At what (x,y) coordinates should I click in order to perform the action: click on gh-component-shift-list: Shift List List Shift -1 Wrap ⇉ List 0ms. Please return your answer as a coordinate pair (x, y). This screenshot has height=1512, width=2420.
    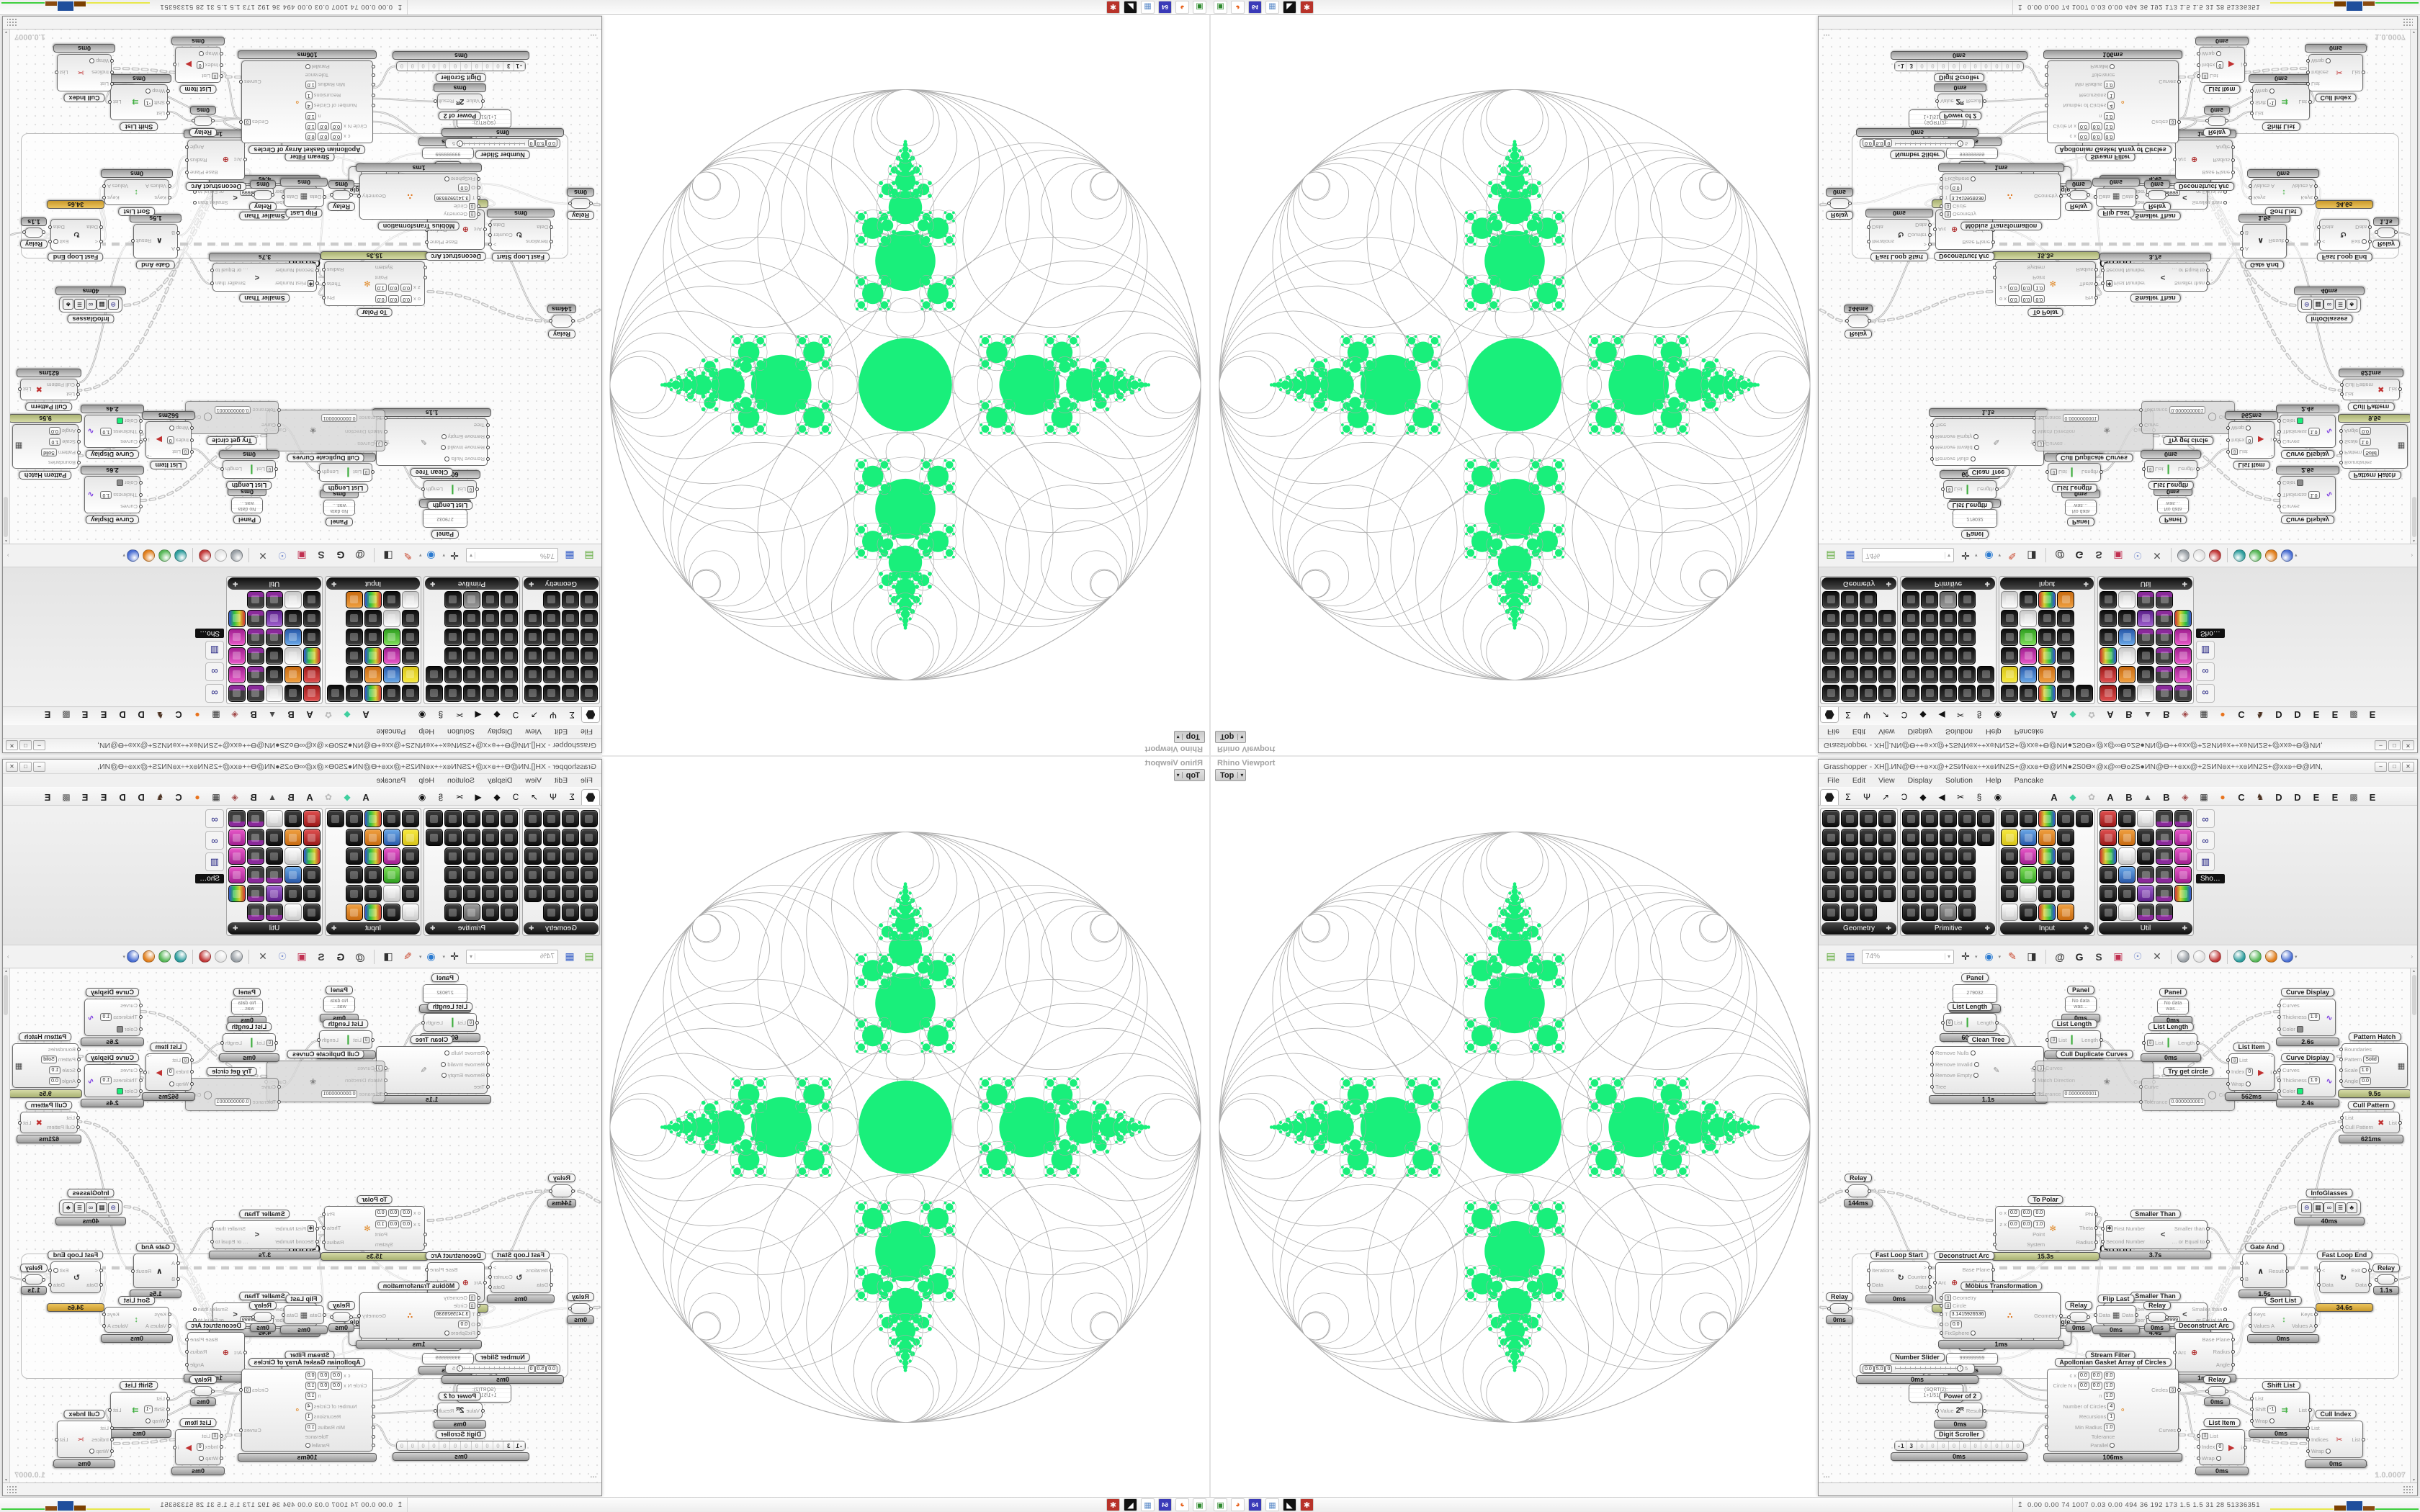
    Looking at the image, I should click on (139, 1409).